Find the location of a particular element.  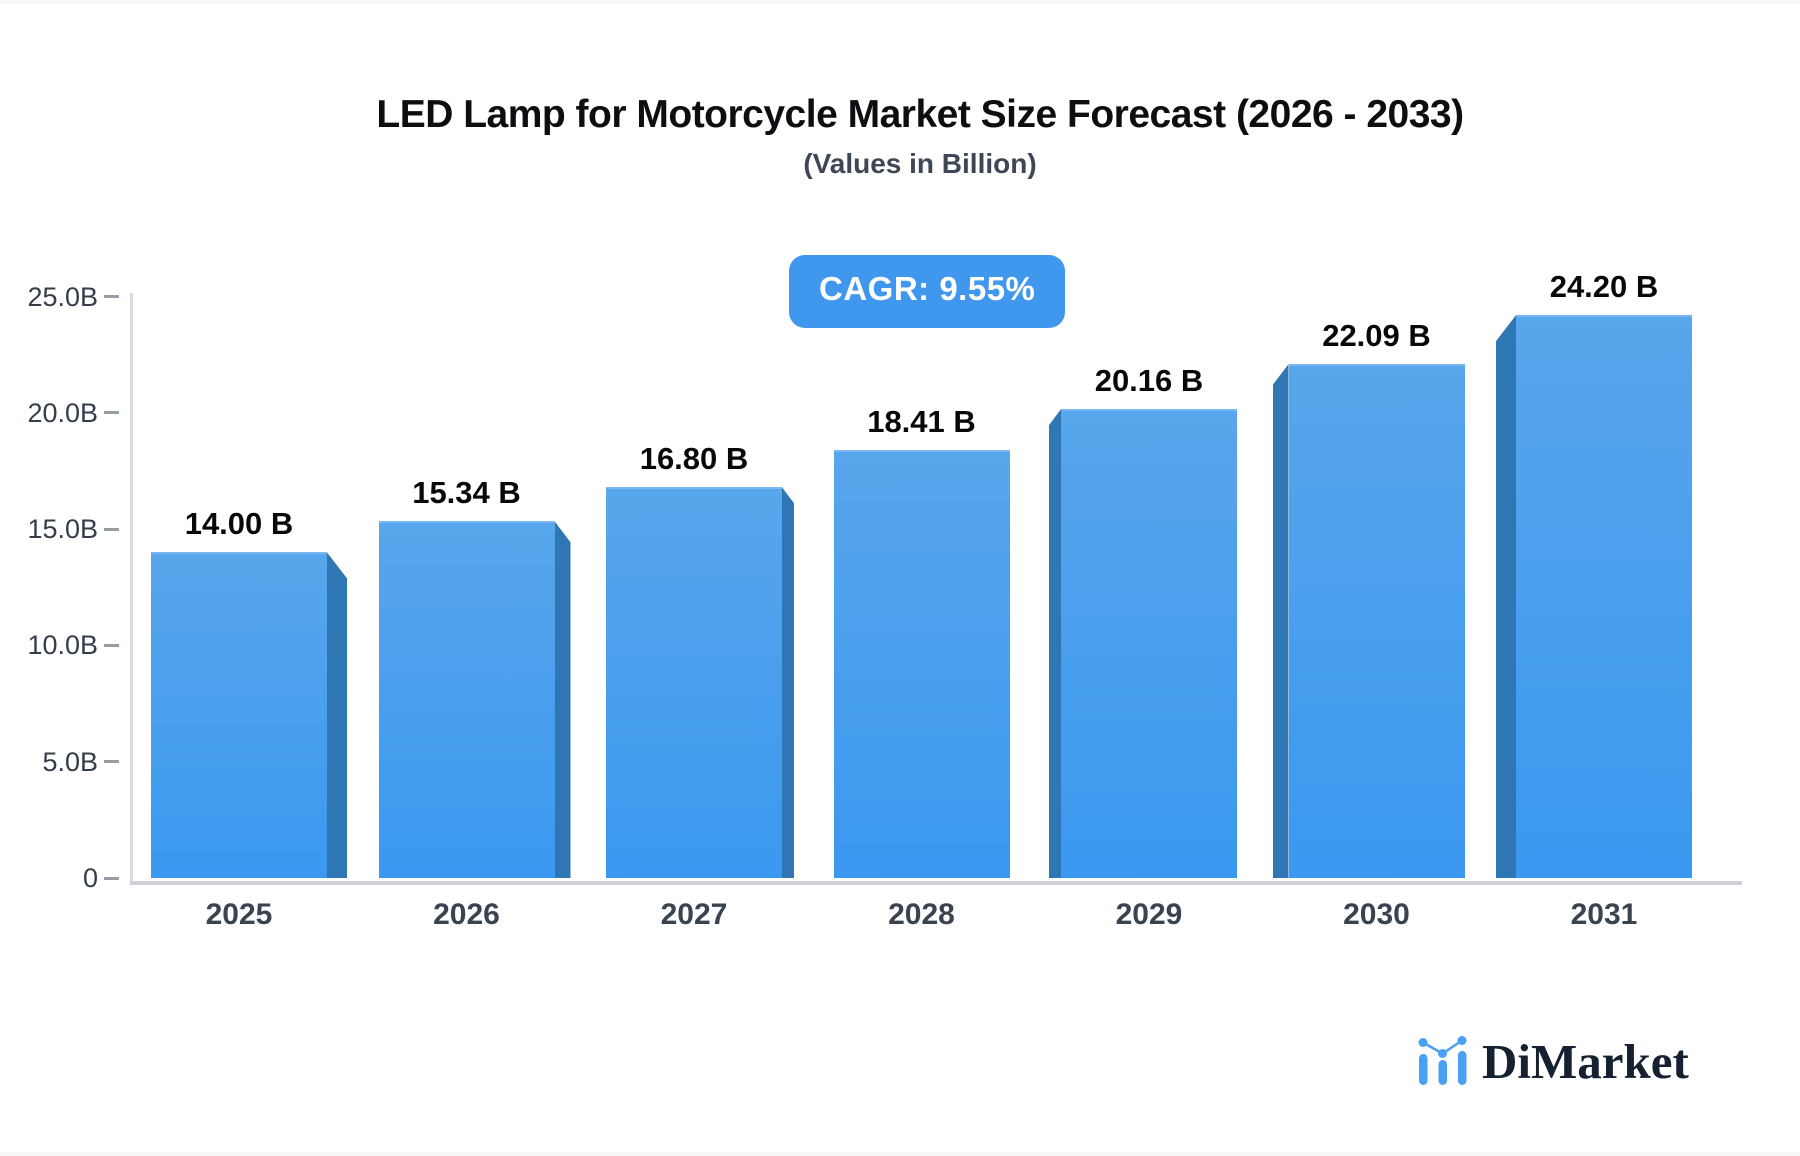

bar-2028 is located at coordinates (921, 663).